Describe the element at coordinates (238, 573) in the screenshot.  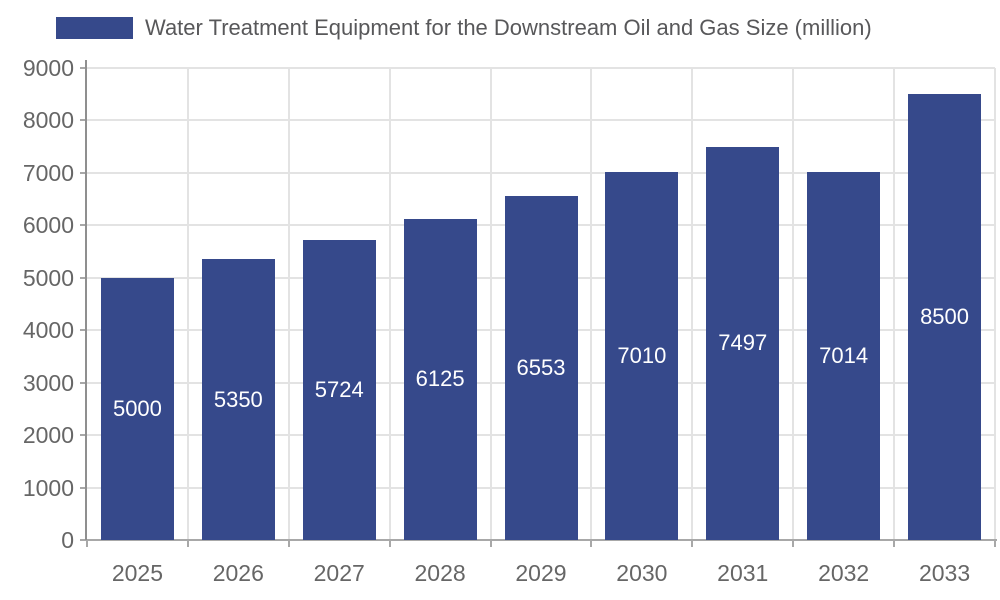
I see `x-tick-label: 2026` at that location.